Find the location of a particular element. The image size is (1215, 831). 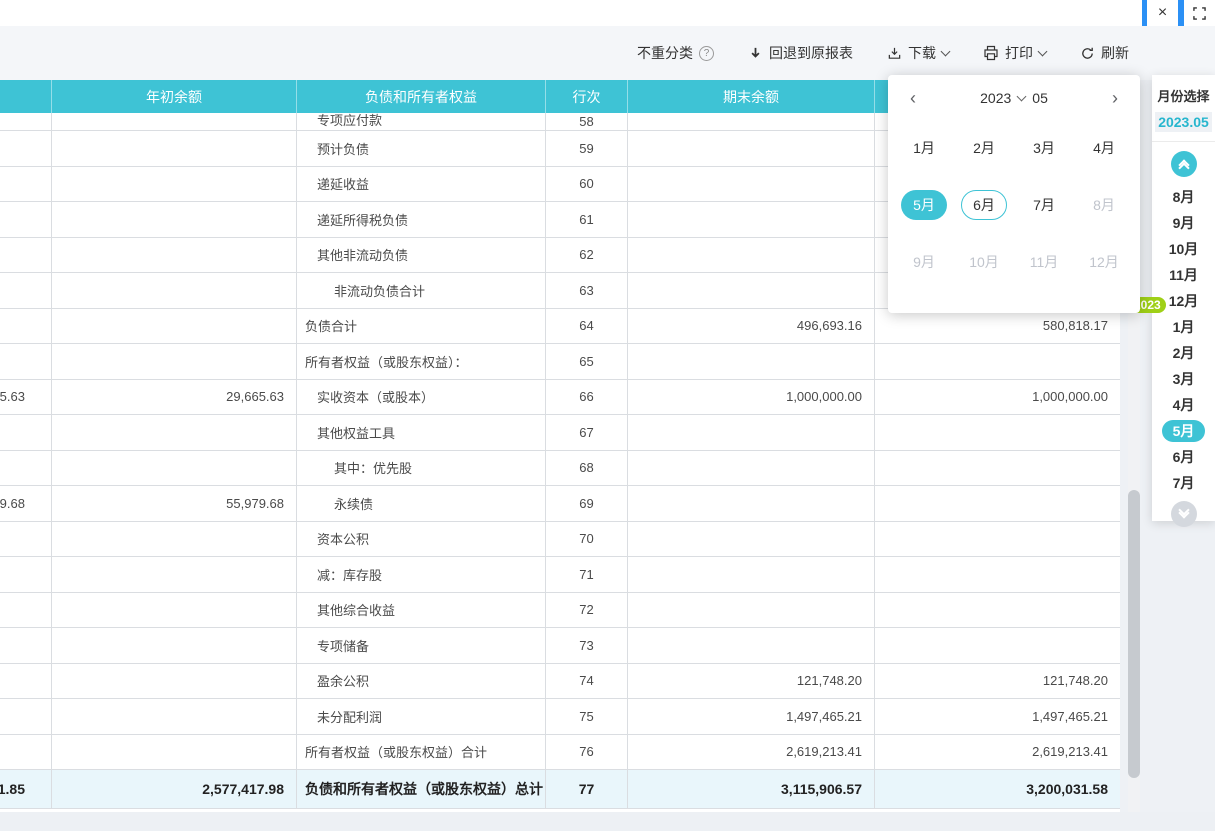

close-button: × is located at coordinates (1162, 13).